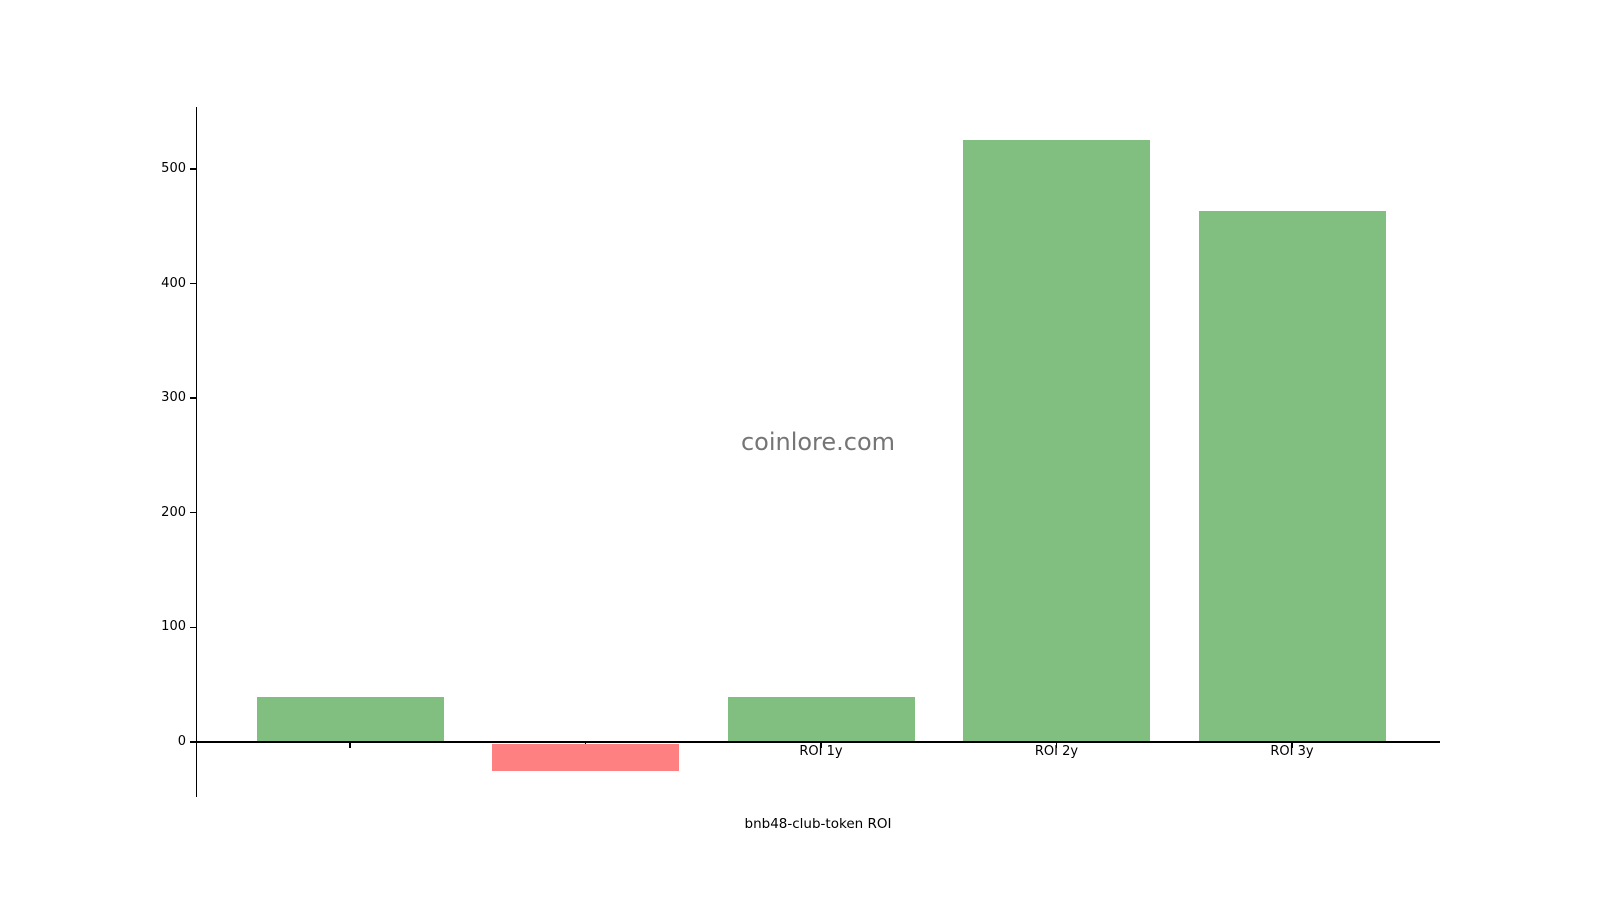 Image resolution: width=1600 pixels, height=900 pixels. What do you see at coordinates (821, 751) in the screenshot?
I see `x-tick-label: ROI 1y` at bounding box center [821, 751].